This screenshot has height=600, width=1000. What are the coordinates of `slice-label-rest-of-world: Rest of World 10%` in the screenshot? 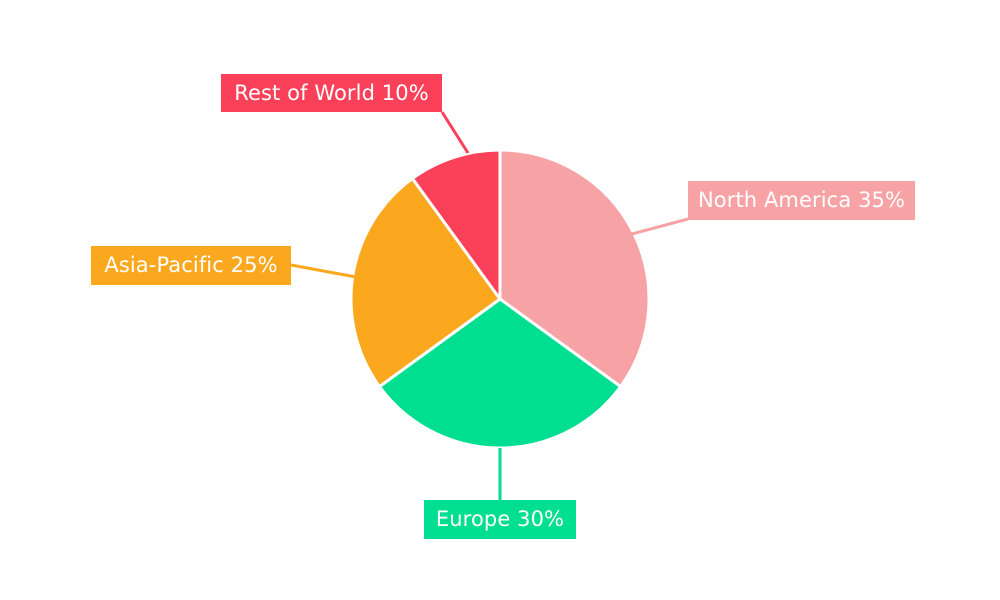 It's located at (331, 93).